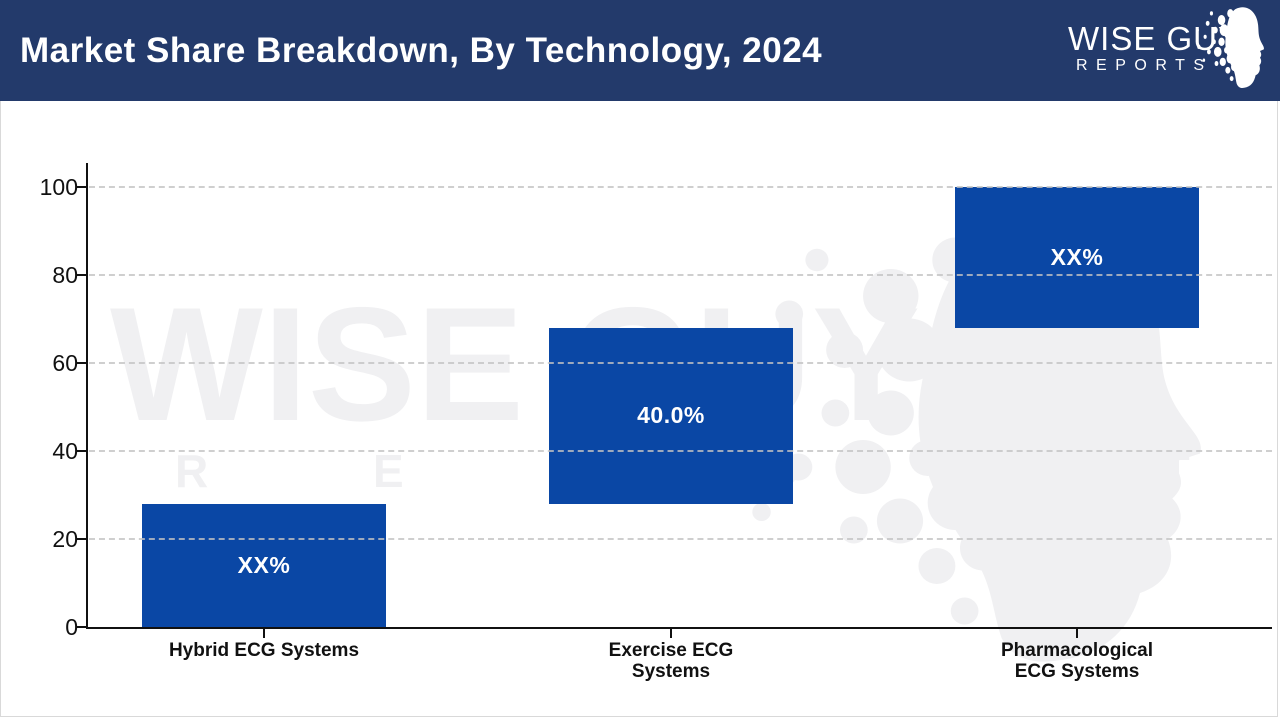  I want to click on y-axis-tick-label: 40, so click(65, 451).